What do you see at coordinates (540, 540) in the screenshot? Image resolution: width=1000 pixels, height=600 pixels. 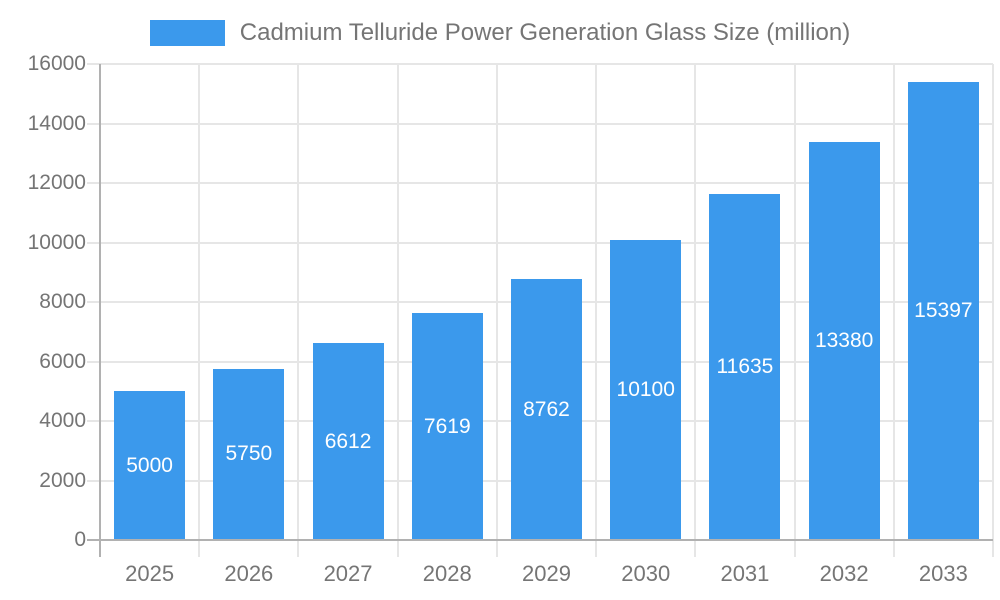 I see `x-axis-line` at bounding box center [540, 540].